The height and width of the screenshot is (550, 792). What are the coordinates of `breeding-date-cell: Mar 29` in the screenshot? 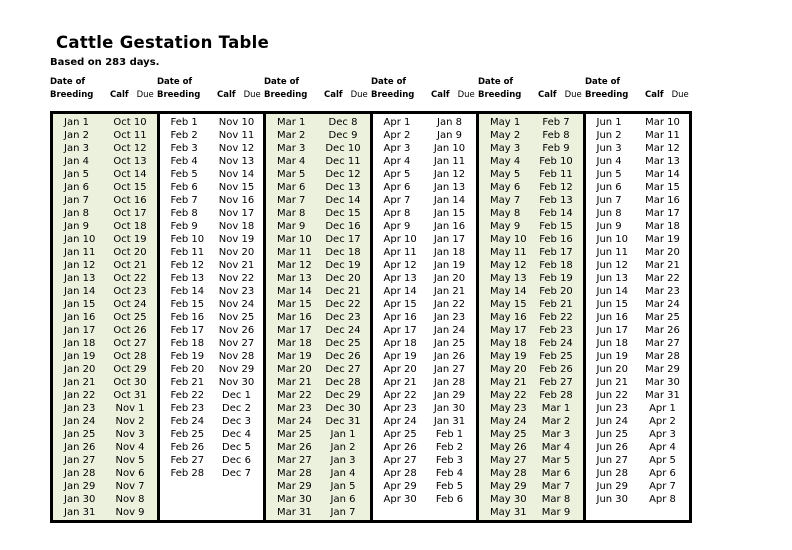 It's located at (294, 487).